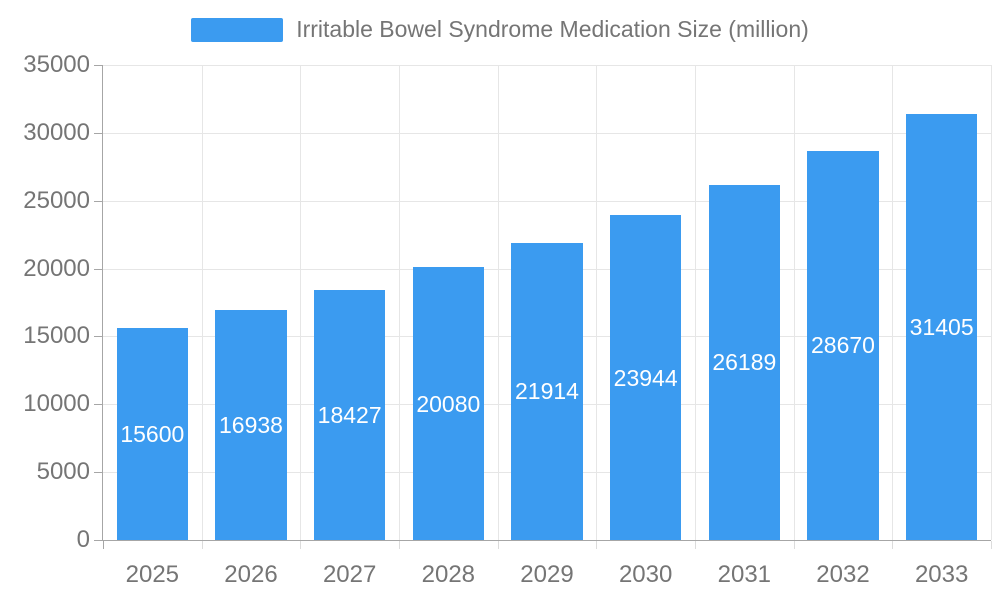  I want to click on bar-value-label: 20080, so click(448, 403).